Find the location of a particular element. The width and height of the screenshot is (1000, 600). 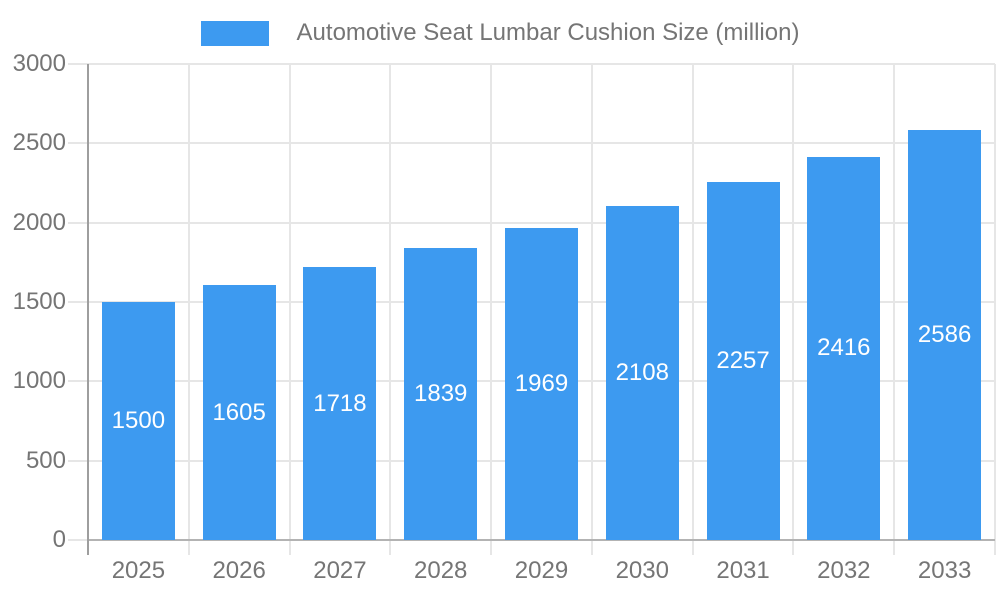

x-tick-label-2029: 2029 is located at coordinates (541, 570).